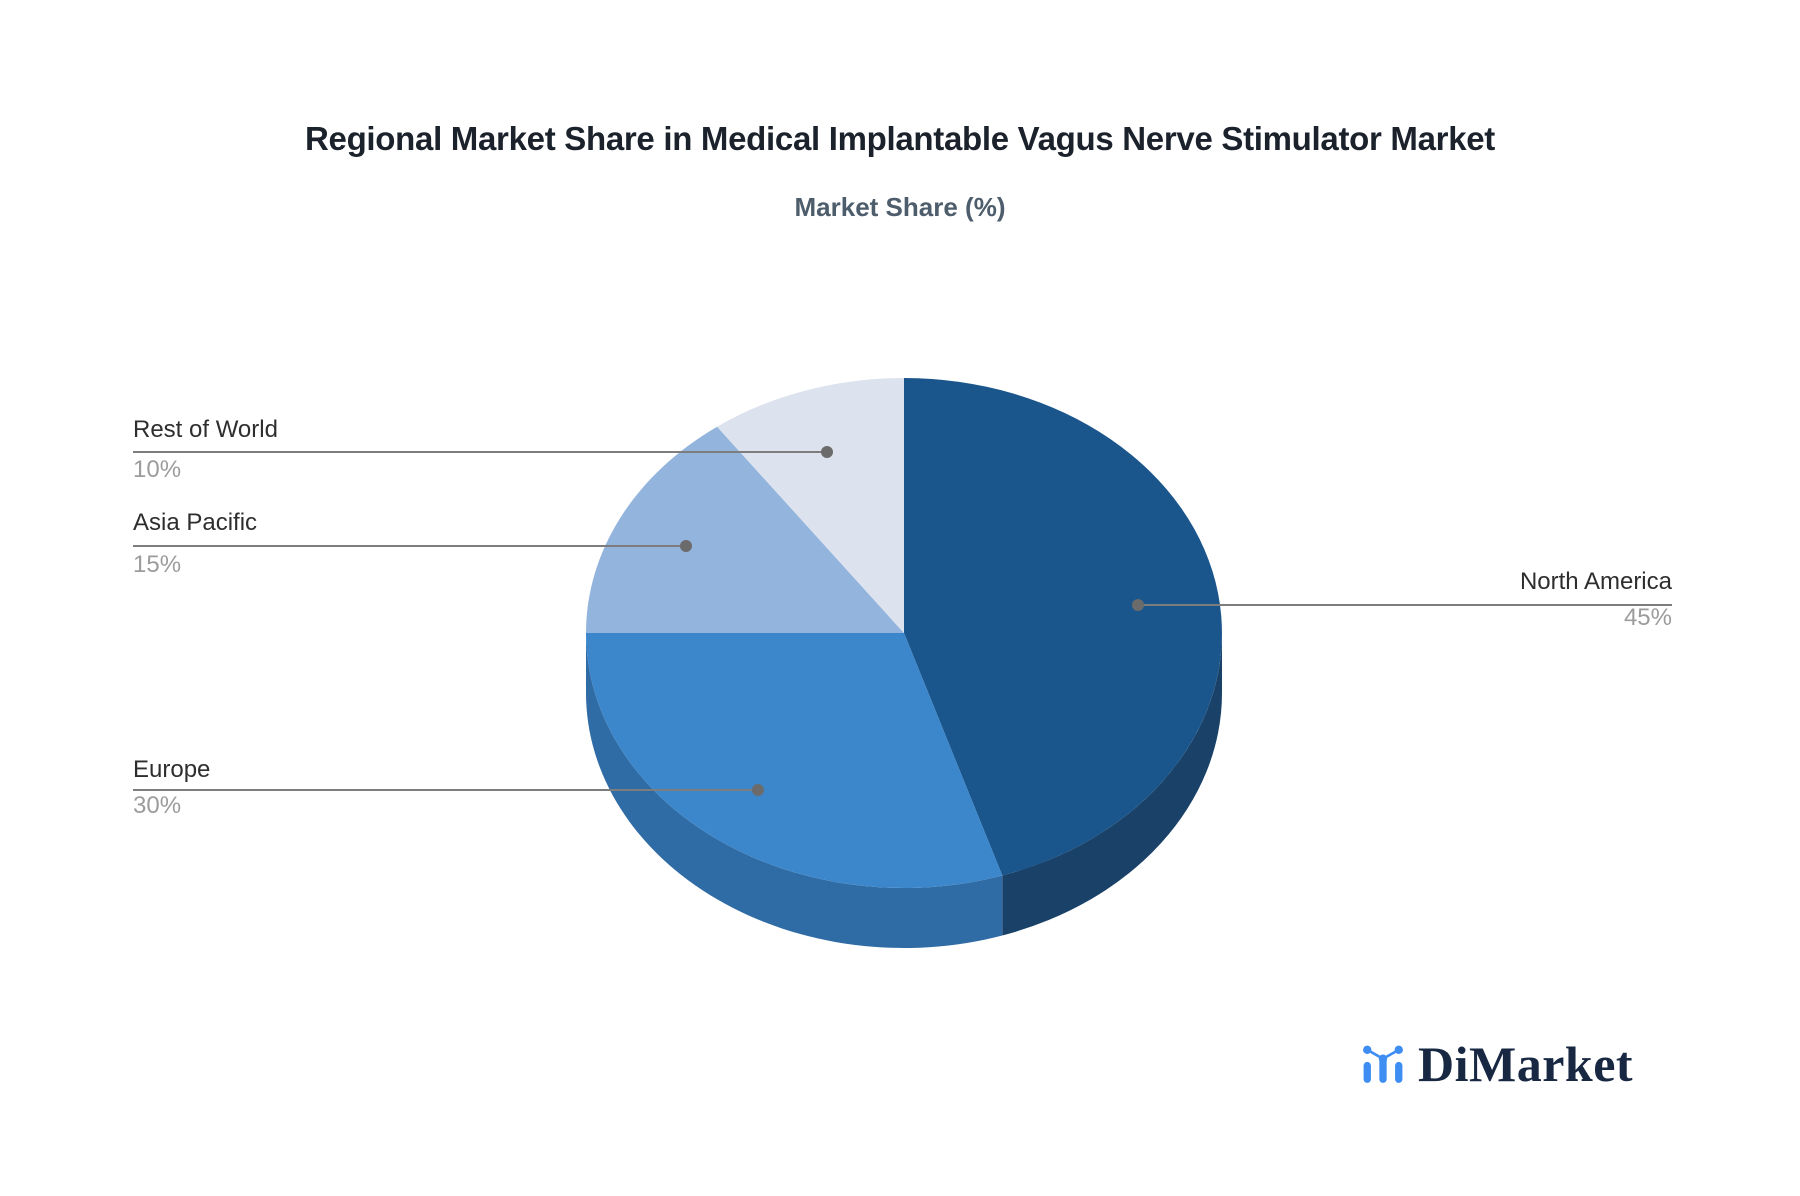  I want to click on pie-side-europe, so click(794, 790).